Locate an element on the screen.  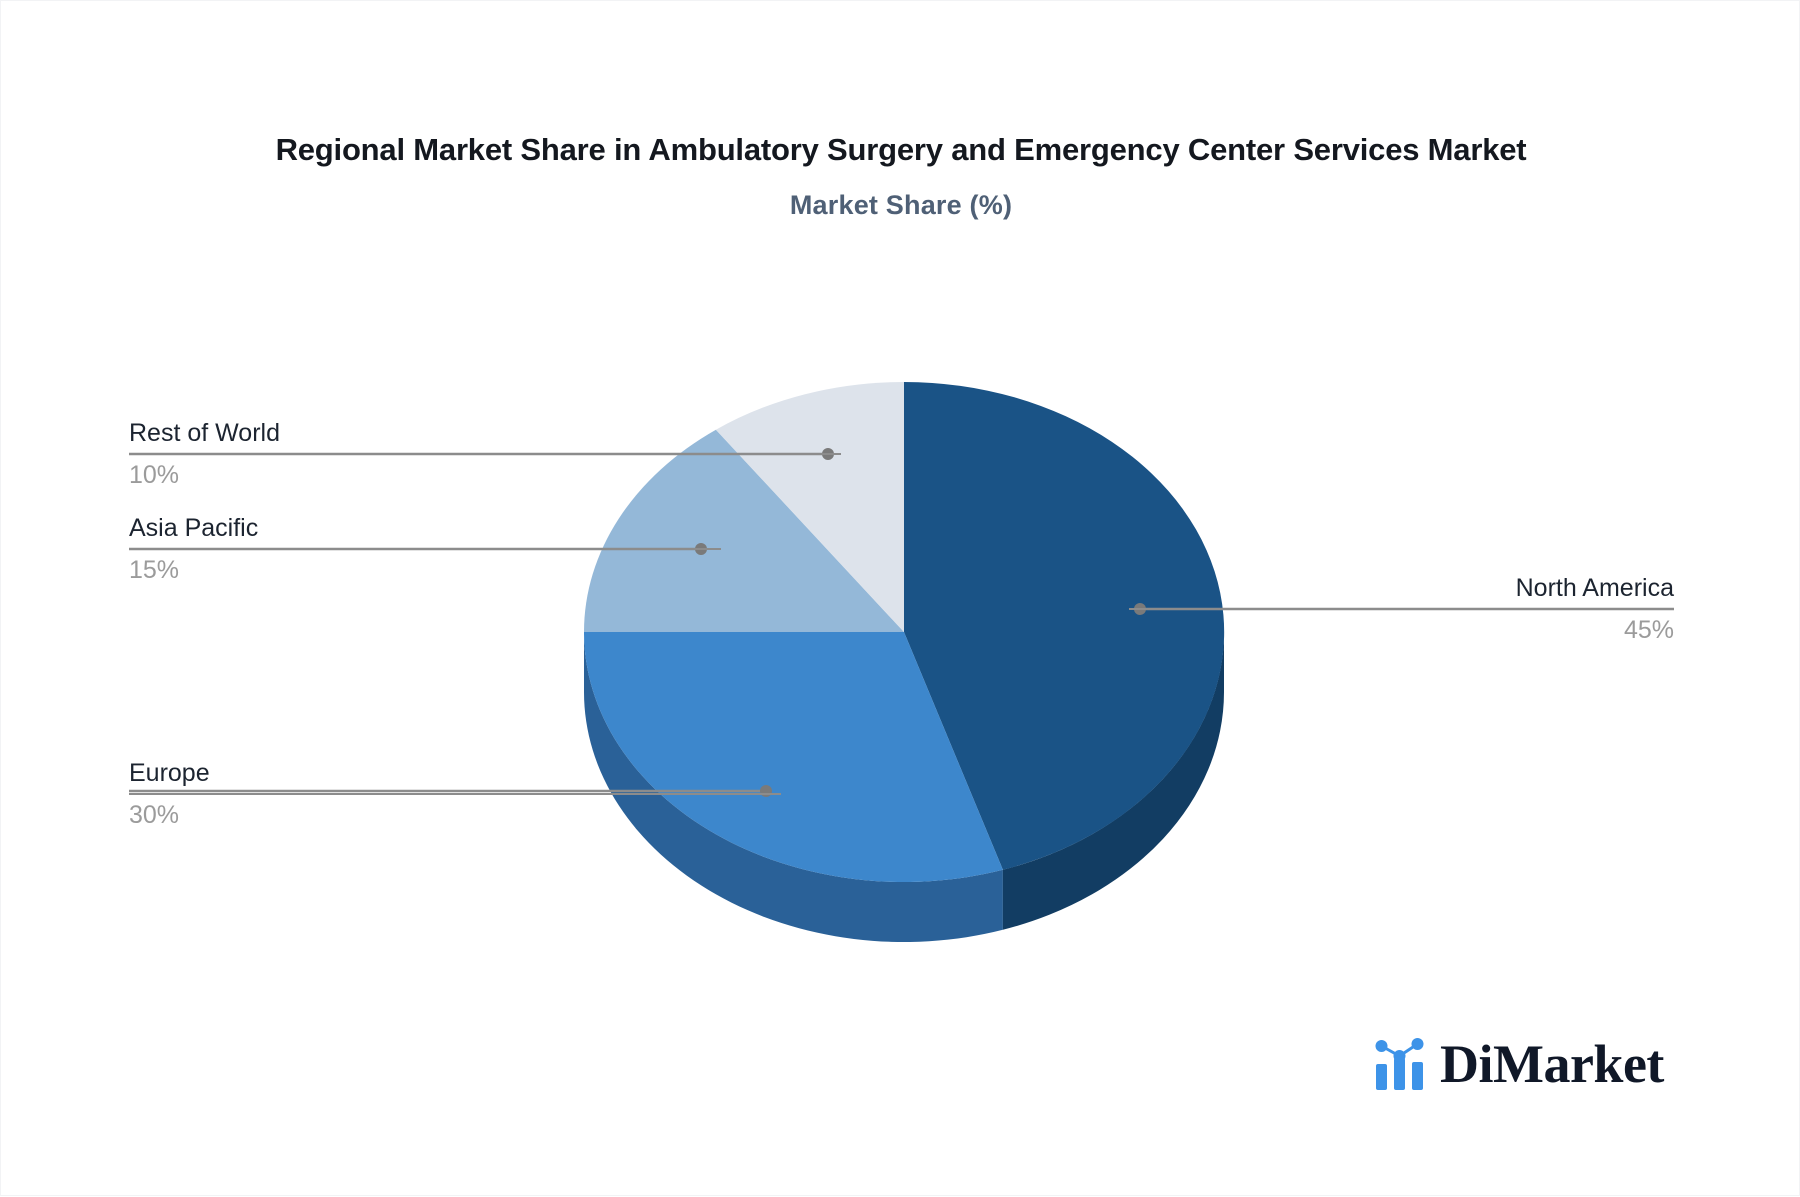
pie-side-north-america is located at coordinates (1113, 781).